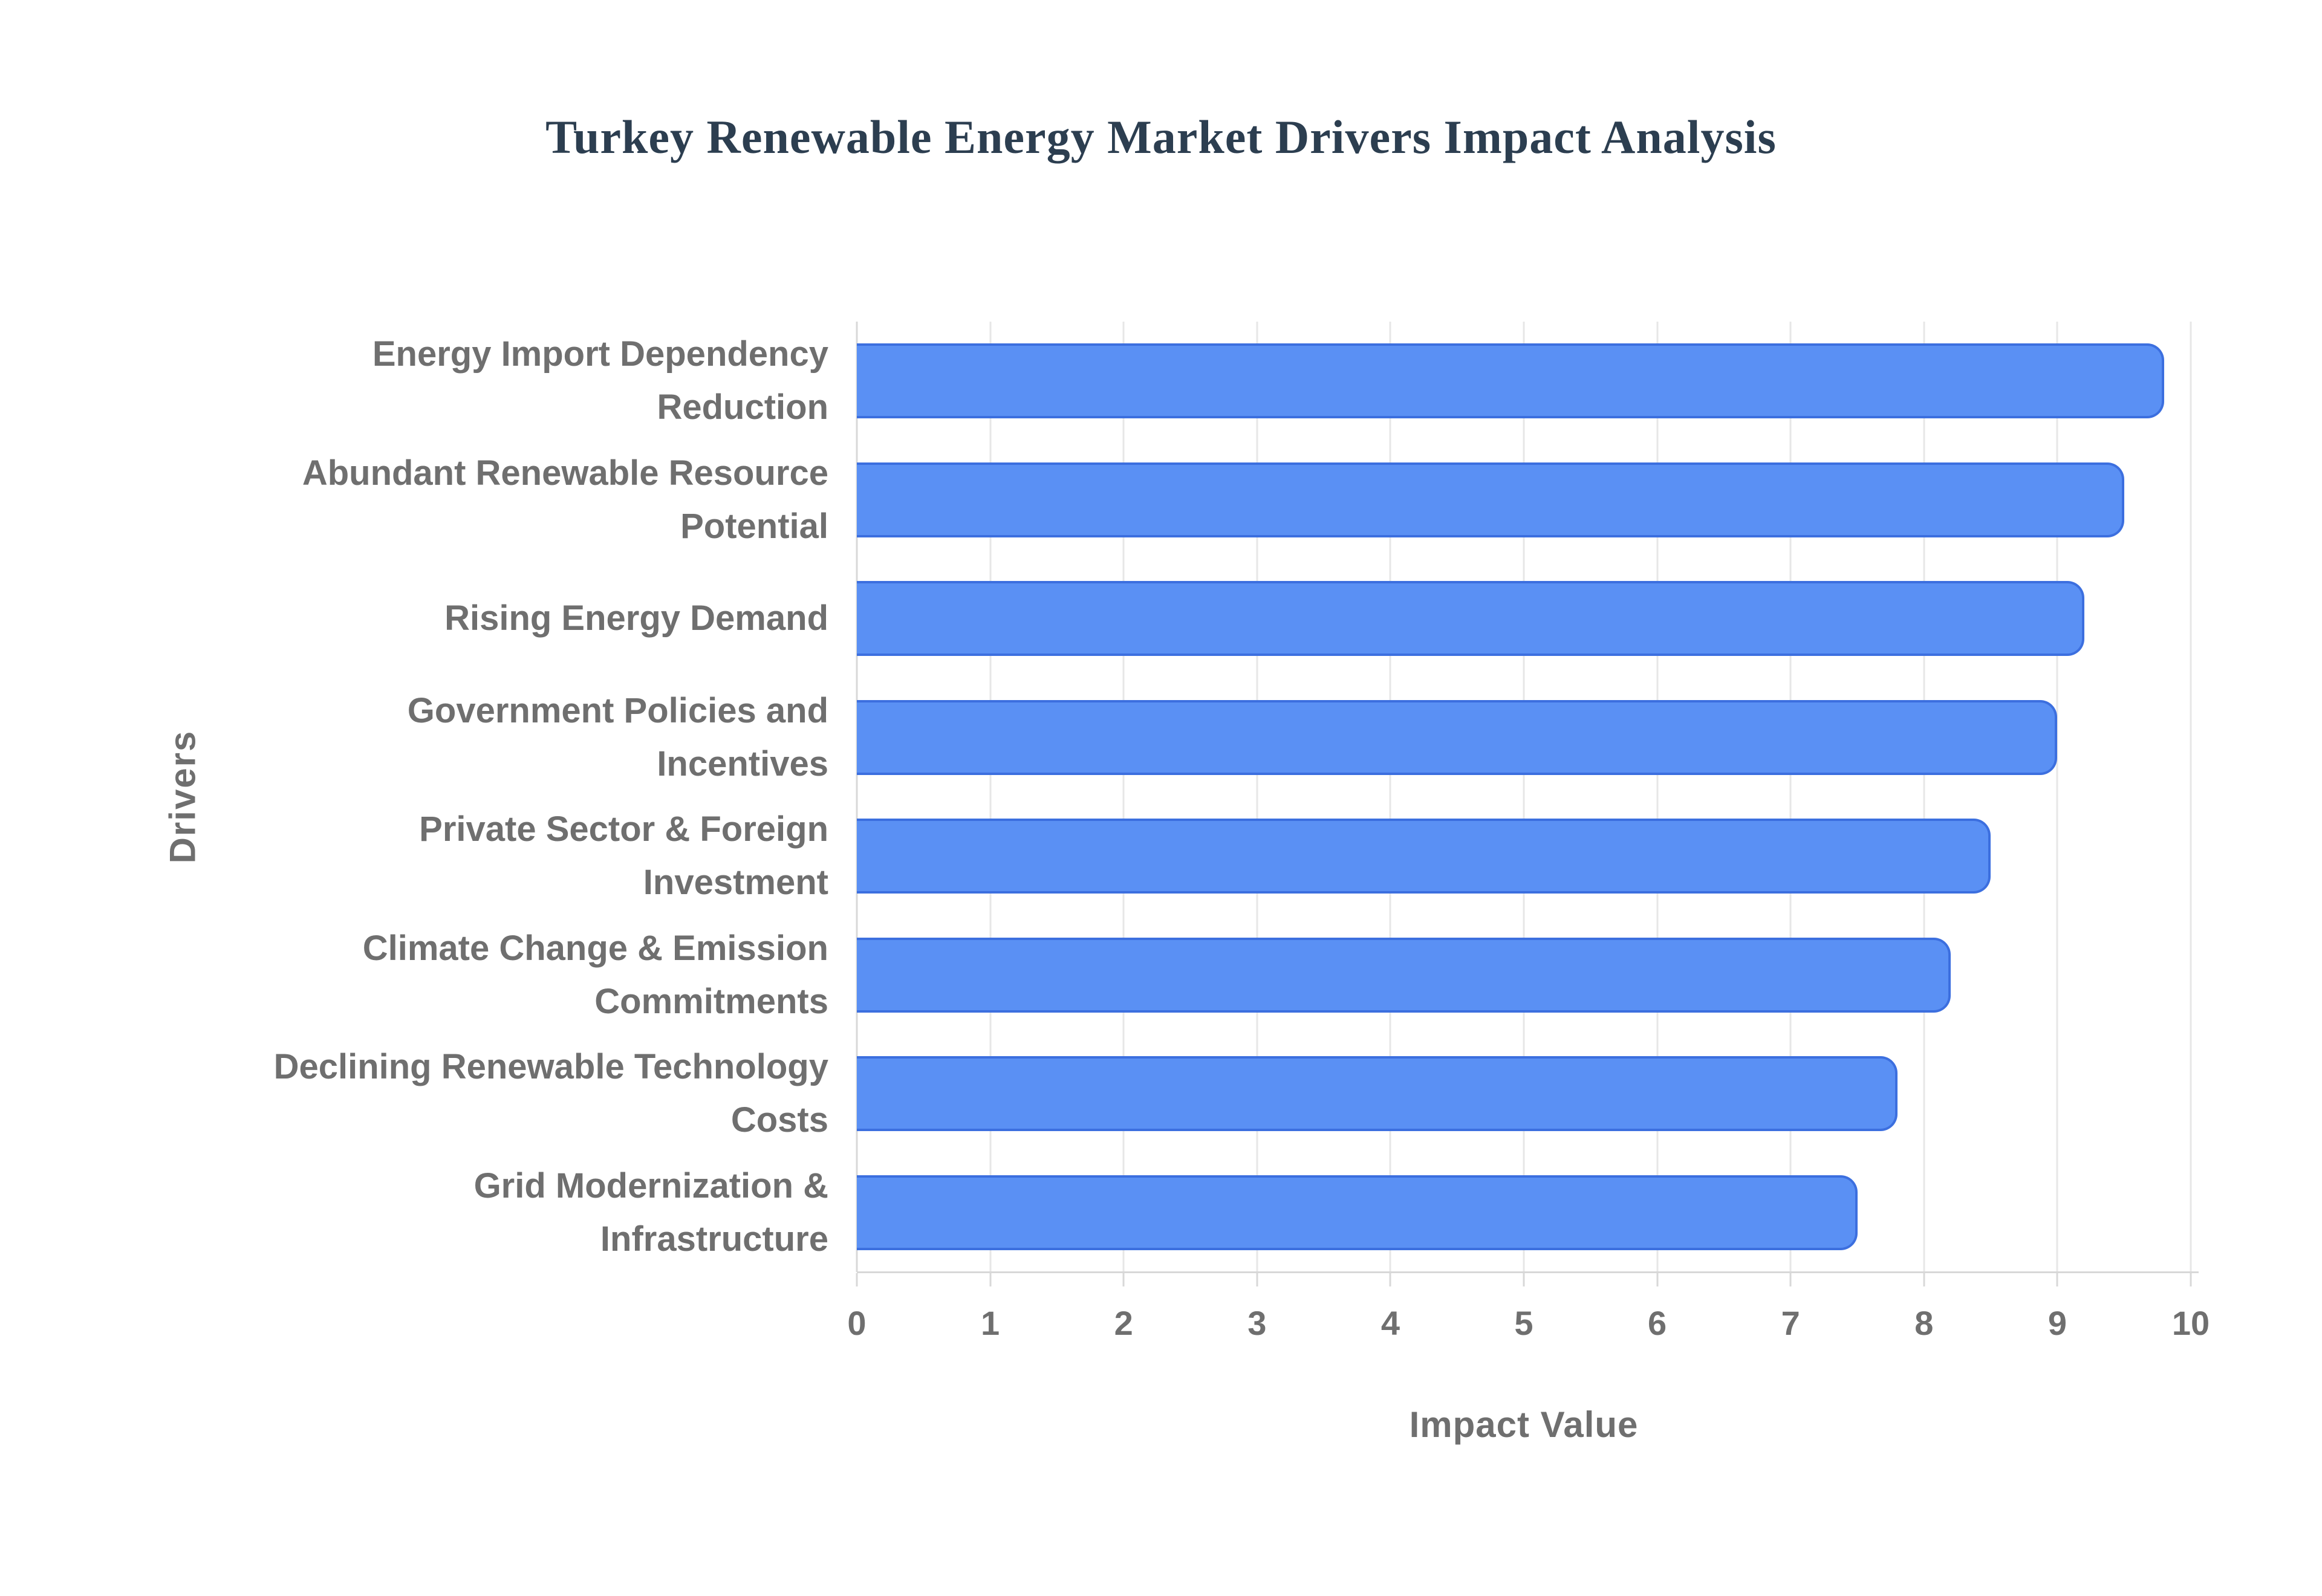 This screenshot has width=2322, height=1596. I want to click on x-tick-label-3: 3, so click(1257, 1323).